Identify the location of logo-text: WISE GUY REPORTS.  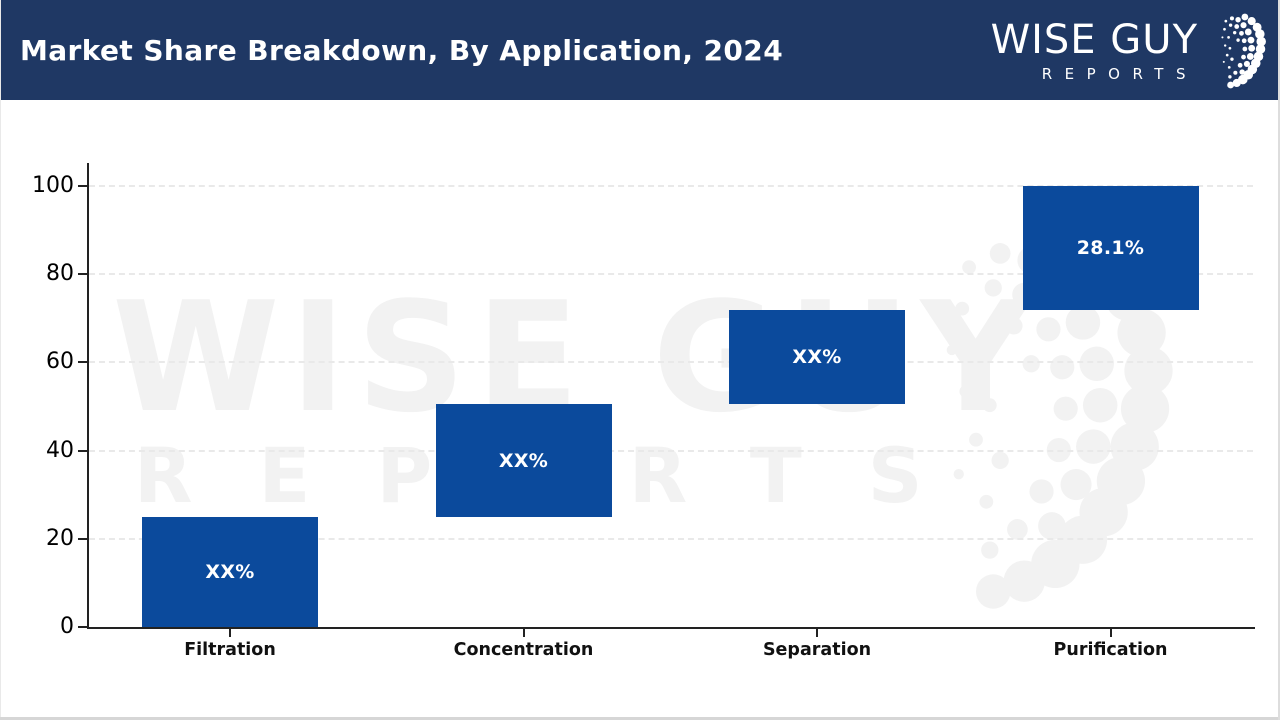
(1094, 51).